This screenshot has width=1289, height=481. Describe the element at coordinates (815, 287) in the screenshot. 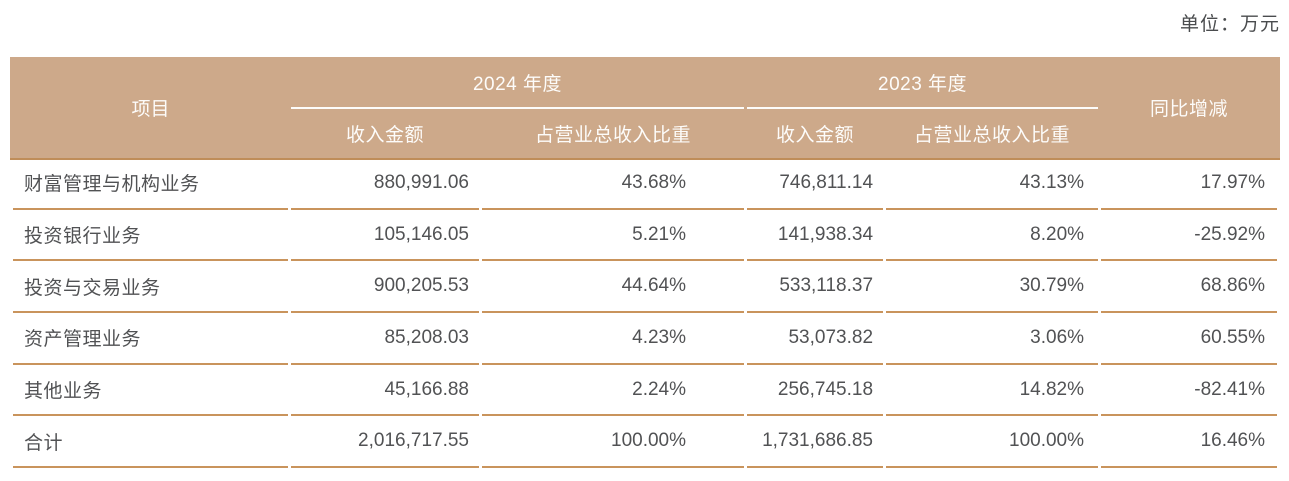

I see `cell-revenue-2023: 533,118.37` at that location.